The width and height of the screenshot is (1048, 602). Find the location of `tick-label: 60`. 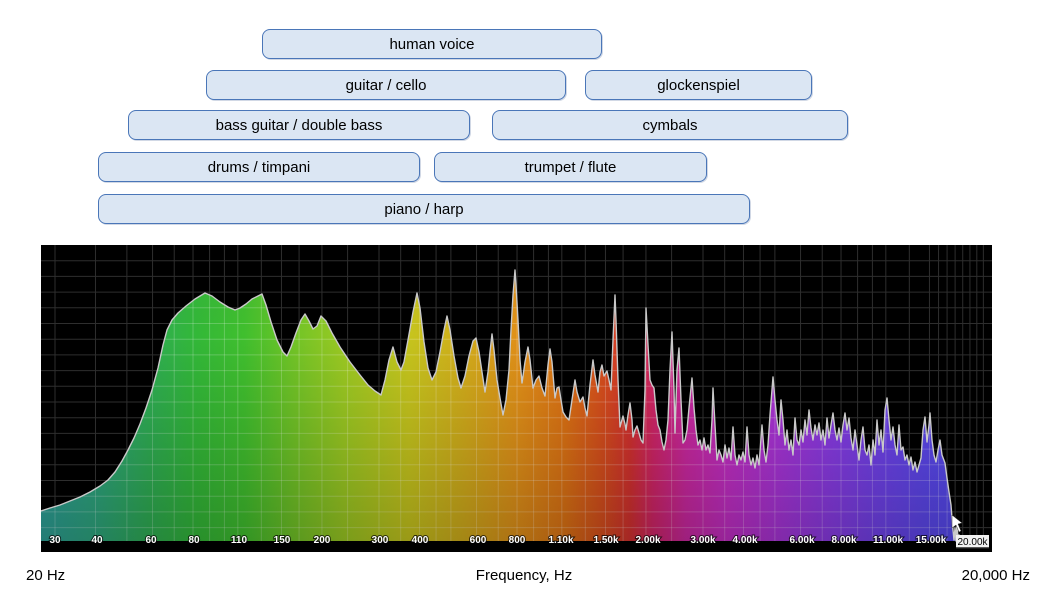

tick-label: 60 is located at coordinates (151, 540).